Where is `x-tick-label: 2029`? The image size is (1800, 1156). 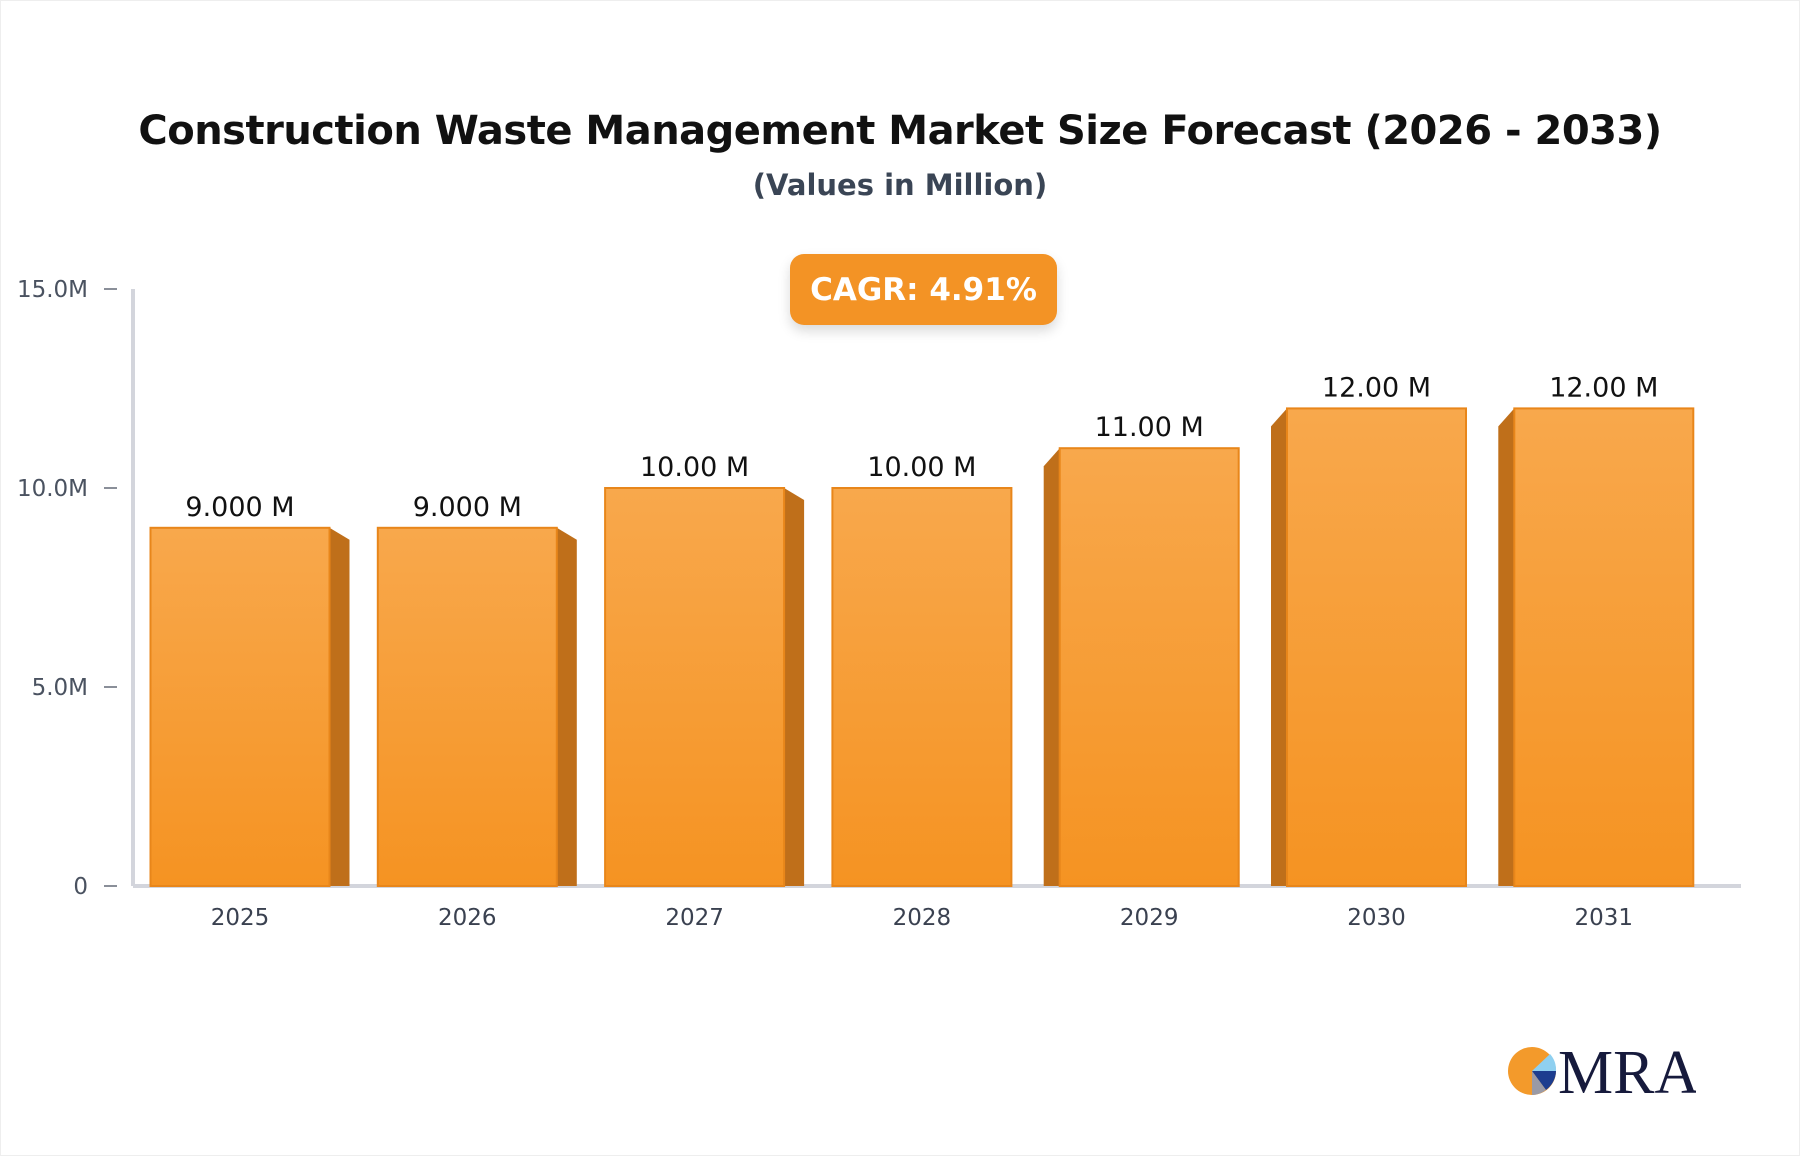 x-tick-label: 2029 is located at coordinates (1149, 918).